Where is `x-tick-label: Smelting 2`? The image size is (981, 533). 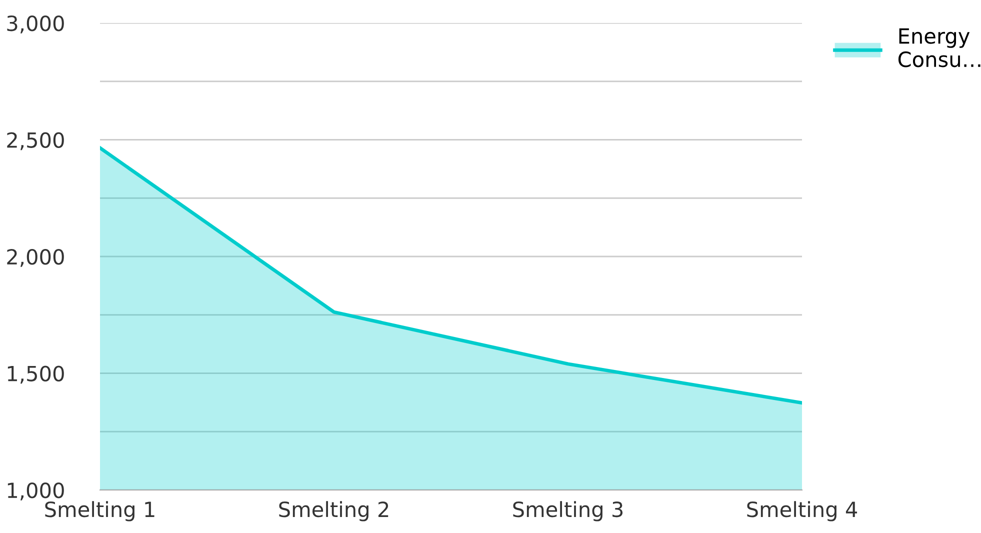 x-tick-label: Smelting 2 is located at coordinates (333, 511).